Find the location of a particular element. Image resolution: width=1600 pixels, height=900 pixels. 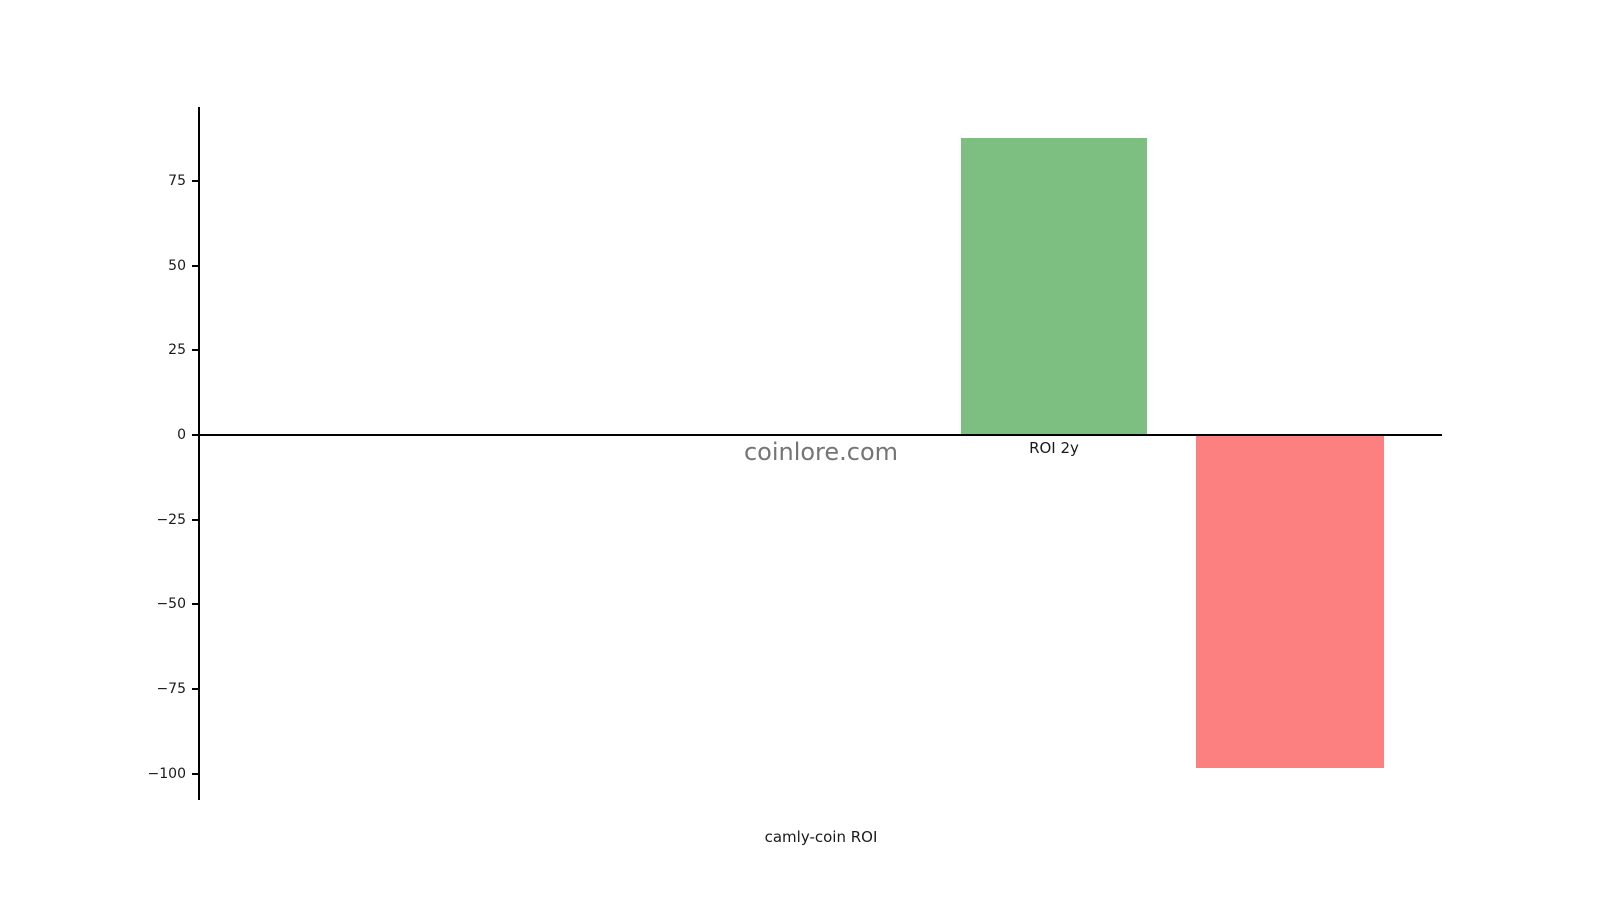

x-axis-zero-line is located at coordinates (820, 435).